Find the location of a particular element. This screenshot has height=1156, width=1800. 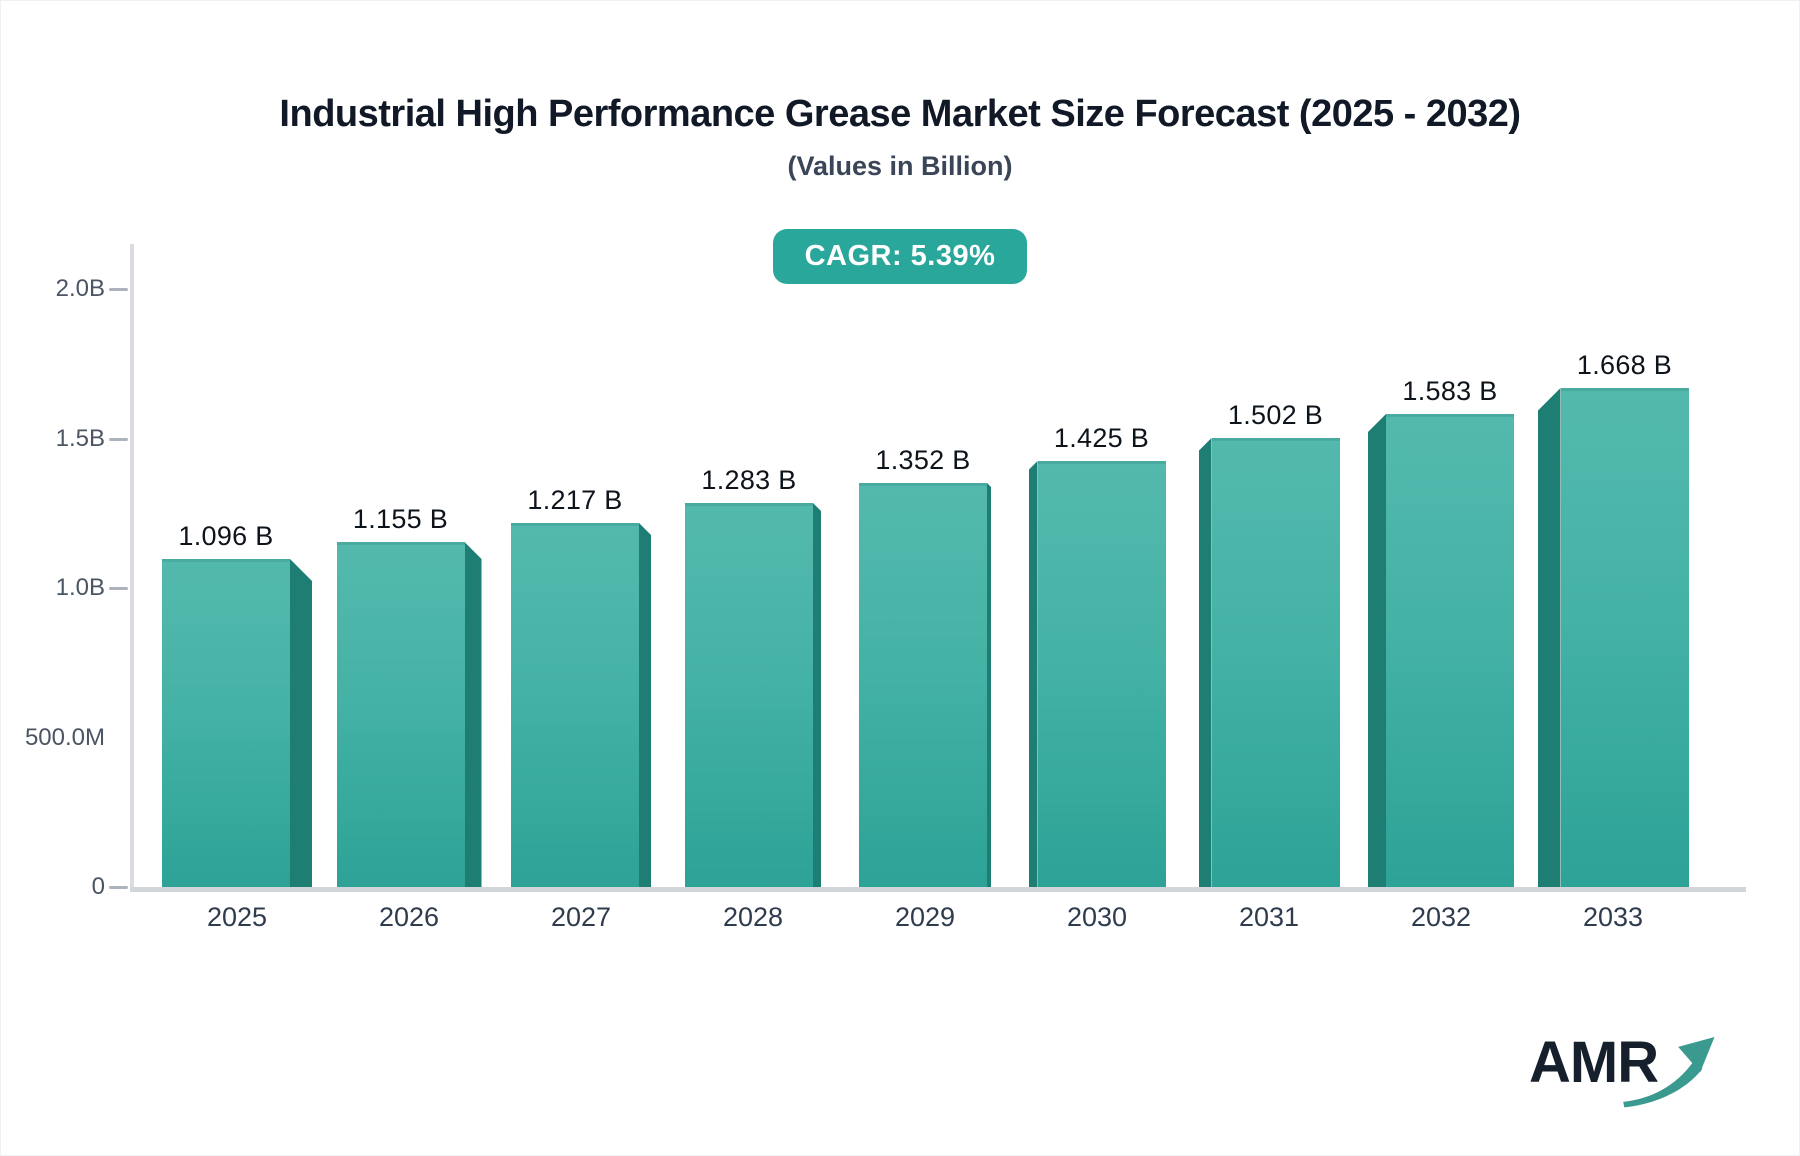

x-axis-line is located at coordinates (938, 889).